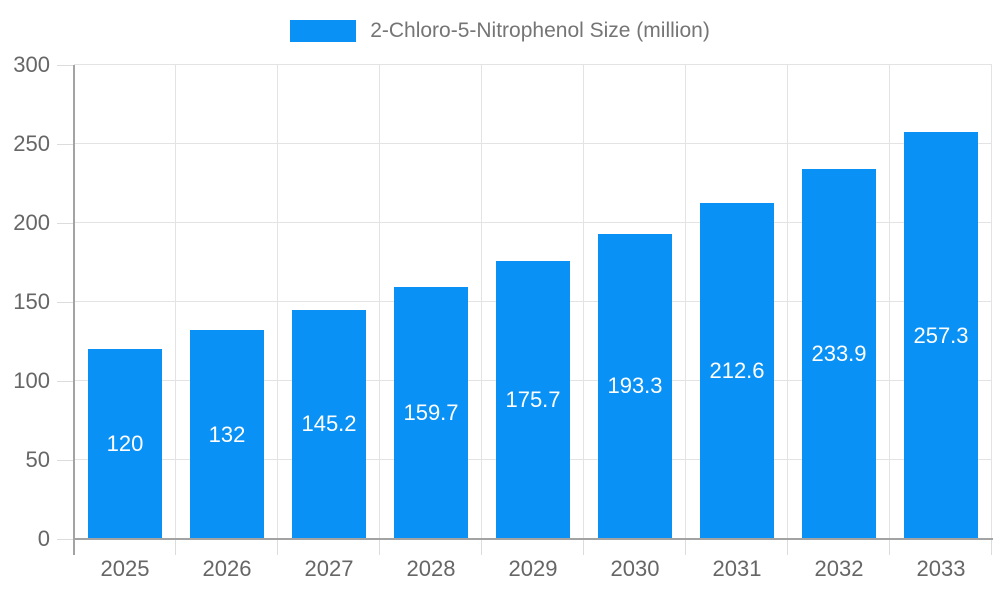 The image size is (1000, 600). I want to click on x-tick-label-2025: 2025, so click(125, 568).